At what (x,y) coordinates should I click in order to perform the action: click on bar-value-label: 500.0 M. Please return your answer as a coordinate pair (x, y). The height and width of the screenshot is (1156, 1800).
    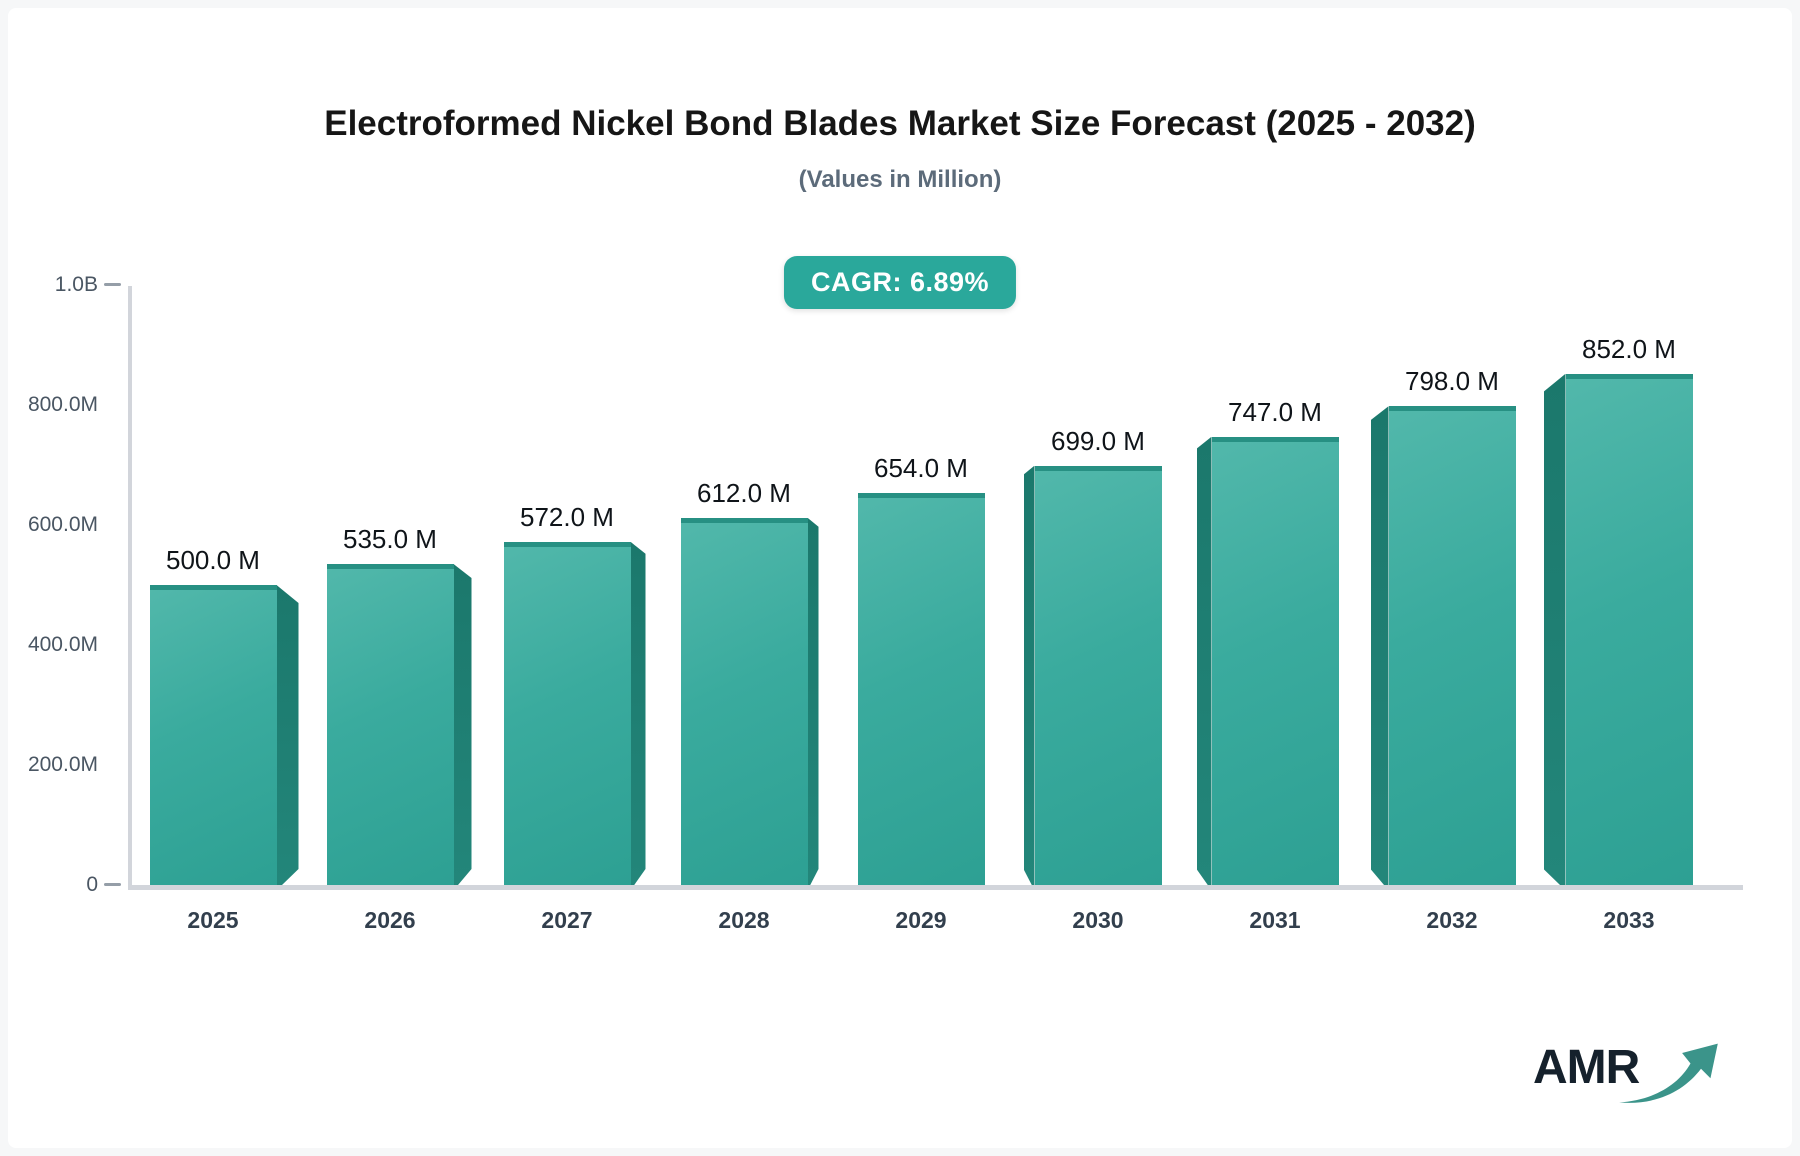
    Looking at the image, I should click on (213, 560).